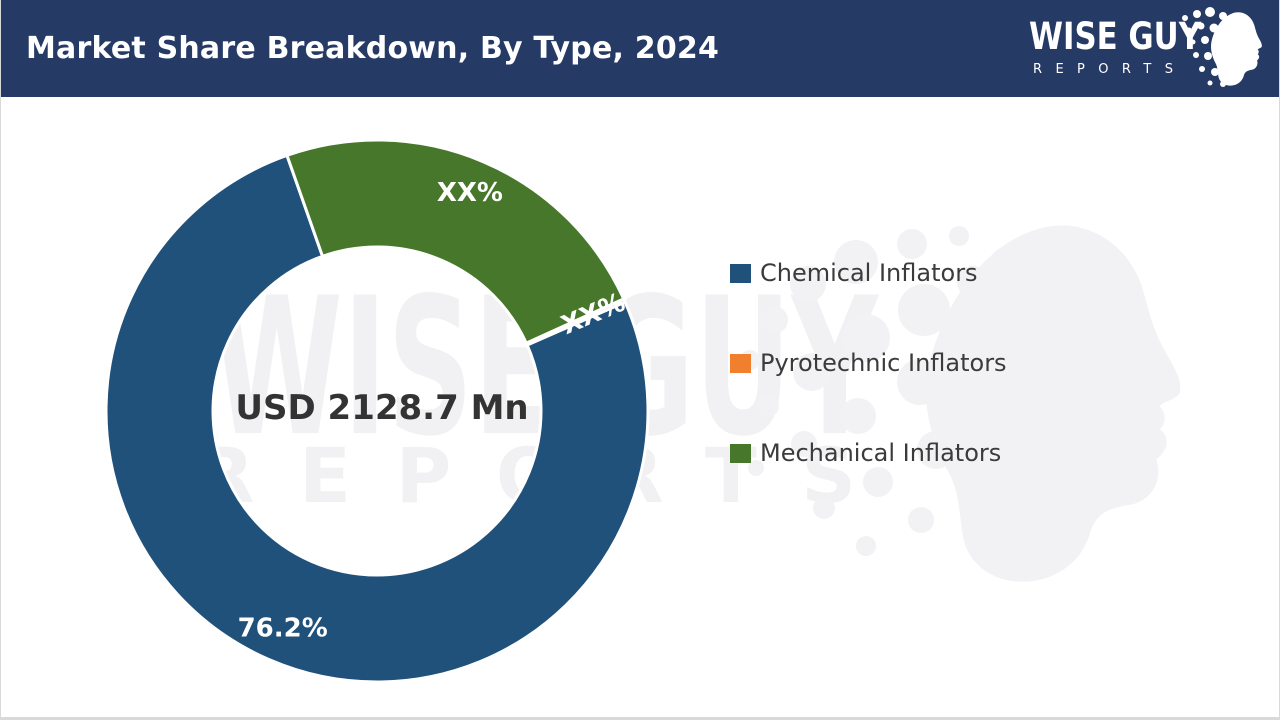  I want to click on legend-item-pyrotechnic: Pyrotechnic Inflators, so click(868, 363).